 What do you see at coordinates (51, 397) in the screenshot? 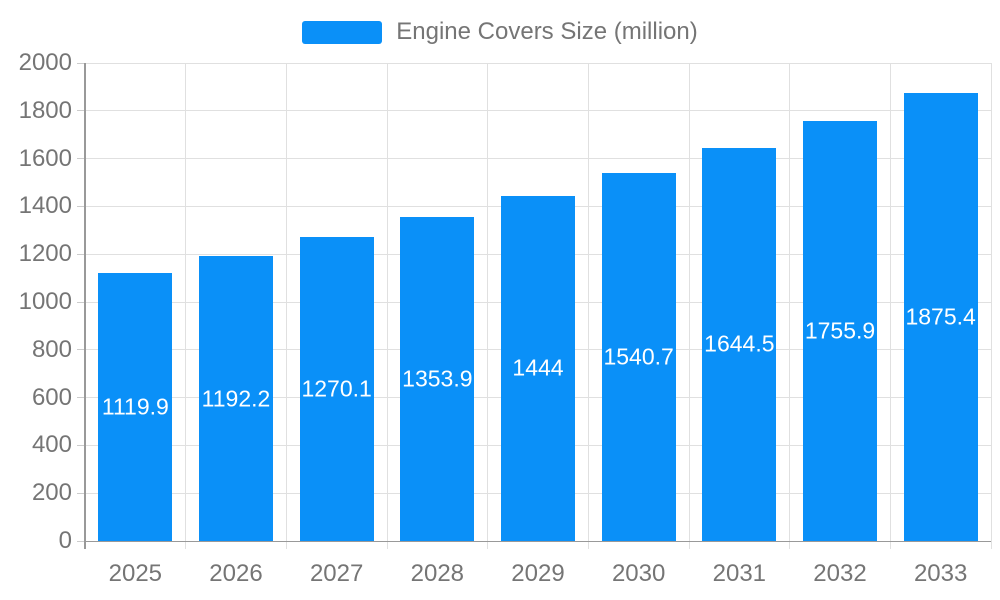
I see `y-axis-label: 600` at bounding box center [51, 397].